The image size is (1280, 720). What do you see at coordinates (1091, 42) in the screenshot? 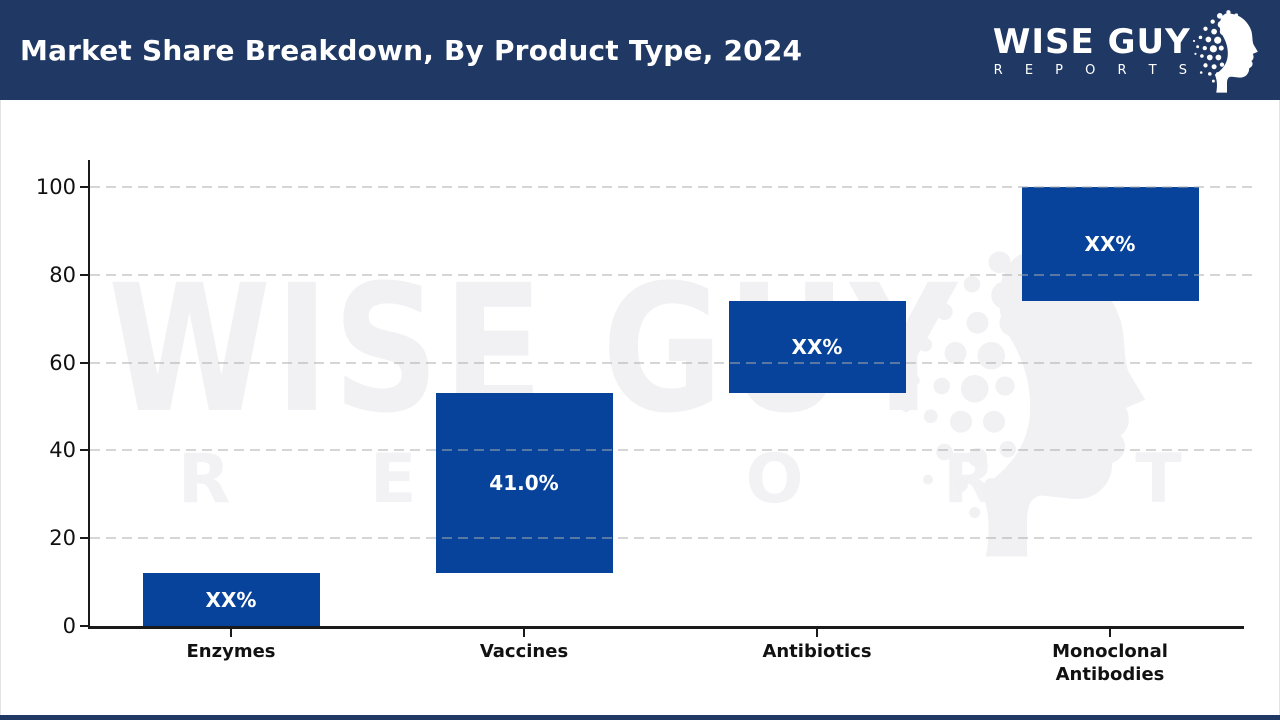
I see `logo-wordmark: WISE GUY` at bounding box center [1091, 42].